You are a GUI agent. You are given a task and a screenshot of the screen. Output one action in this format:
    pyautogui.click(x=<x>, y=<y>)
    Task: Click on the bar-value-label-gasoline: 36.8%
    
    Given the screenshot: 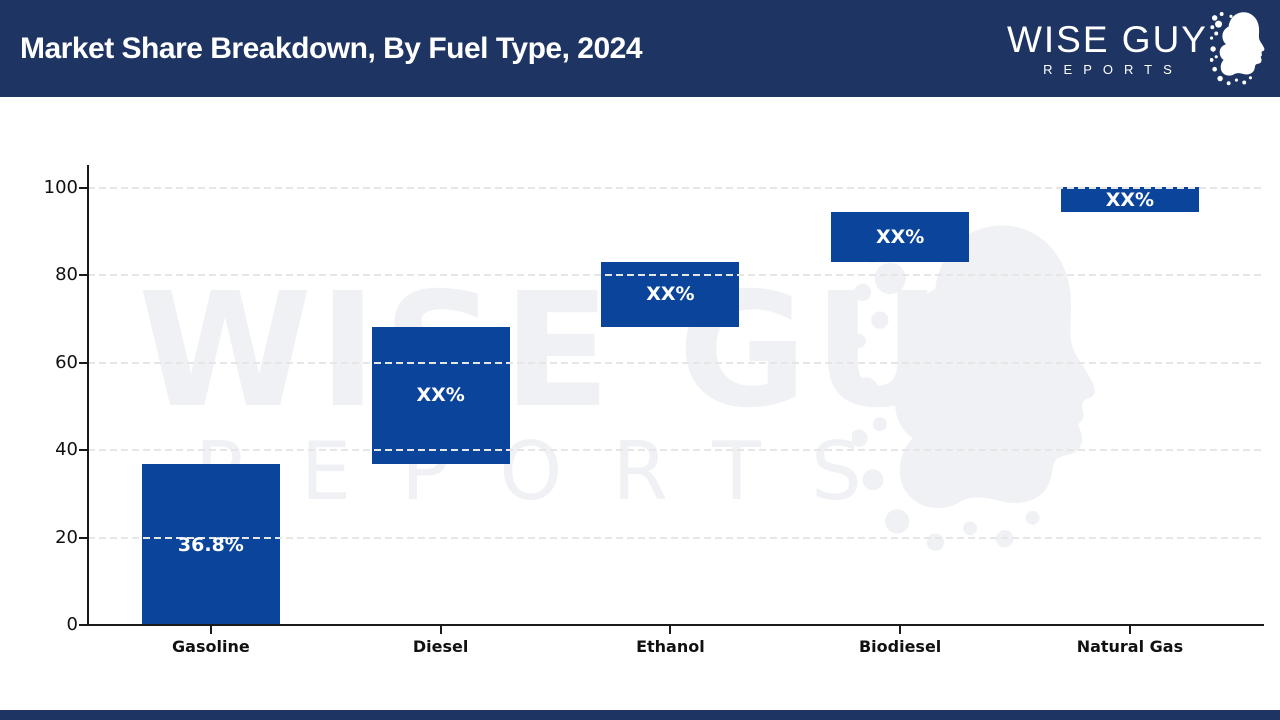 What is the action you would take?
    pyautogui.click(x=210, y=544)
    